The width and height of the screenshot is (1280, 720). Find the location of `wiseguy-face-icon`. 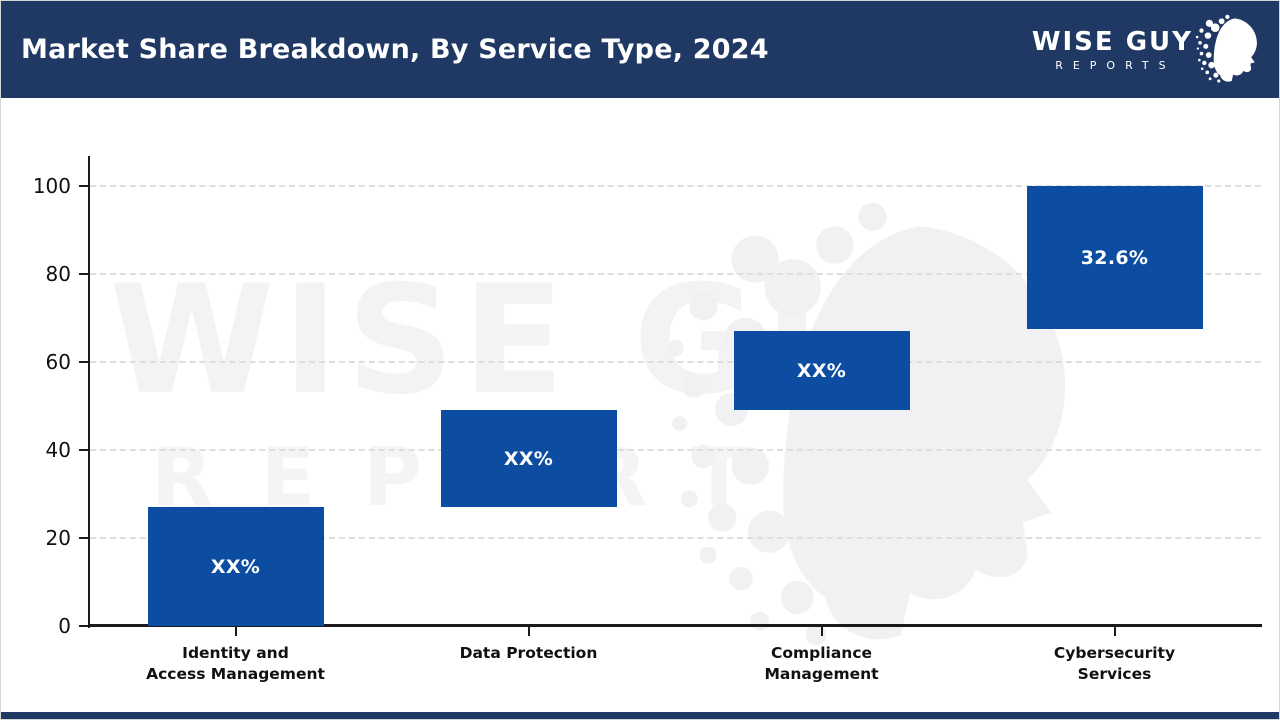

wiseguy-face-icon is located at coordinates (1231, 50).